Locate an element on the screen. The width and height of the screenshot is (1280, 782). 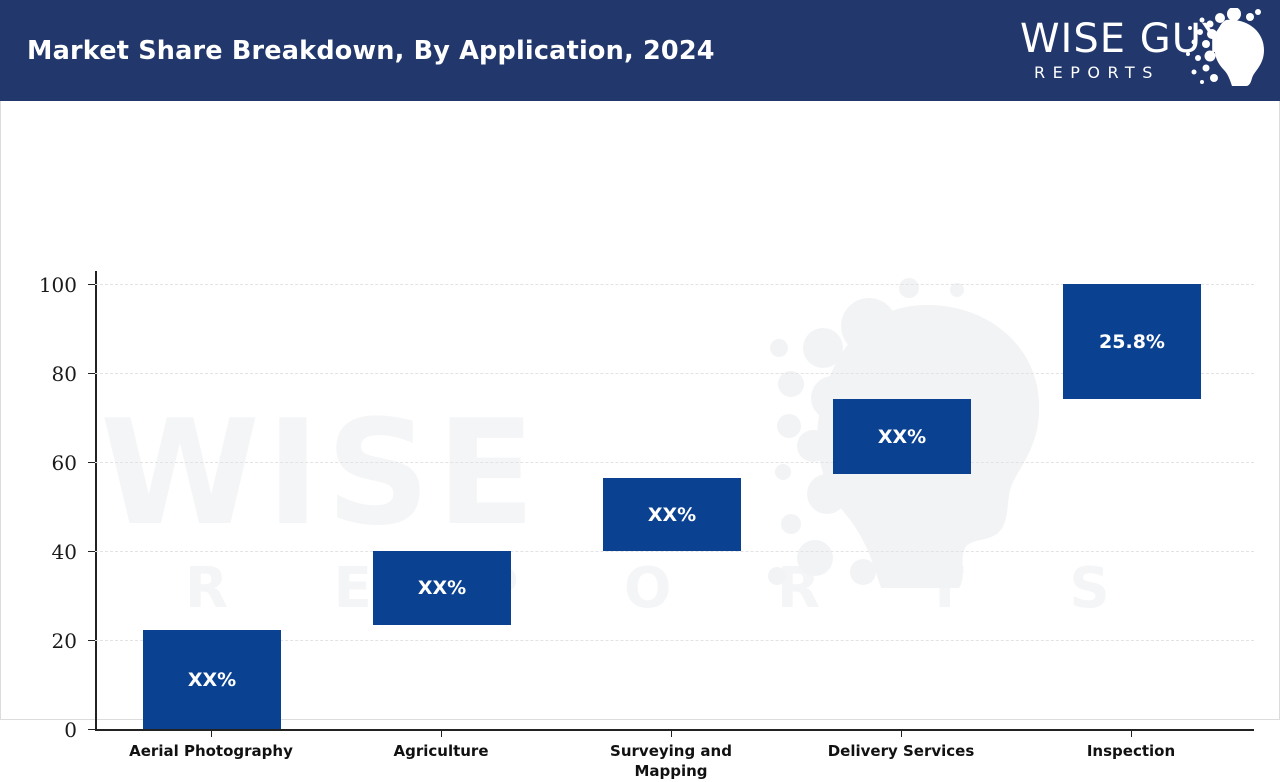
wise-guy-reports-logo: WISE GUY REPORTS is located at coordinates (1143, 51).